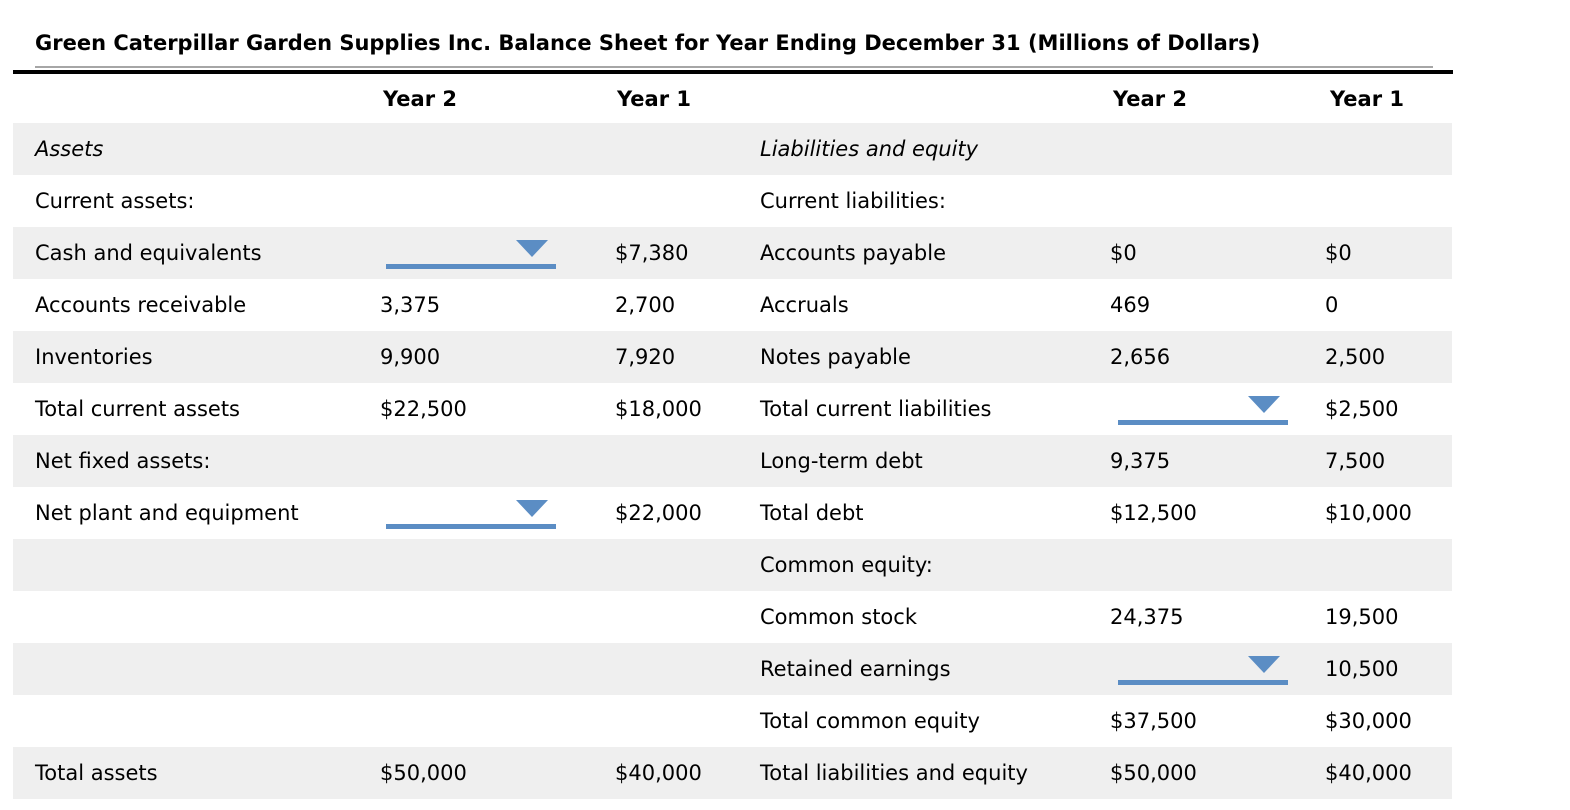  What do you see at coordinates (804, 305) in the screenshot?
I see `liabilities-label-cell: Accruals` at bounding box center [804, 305].